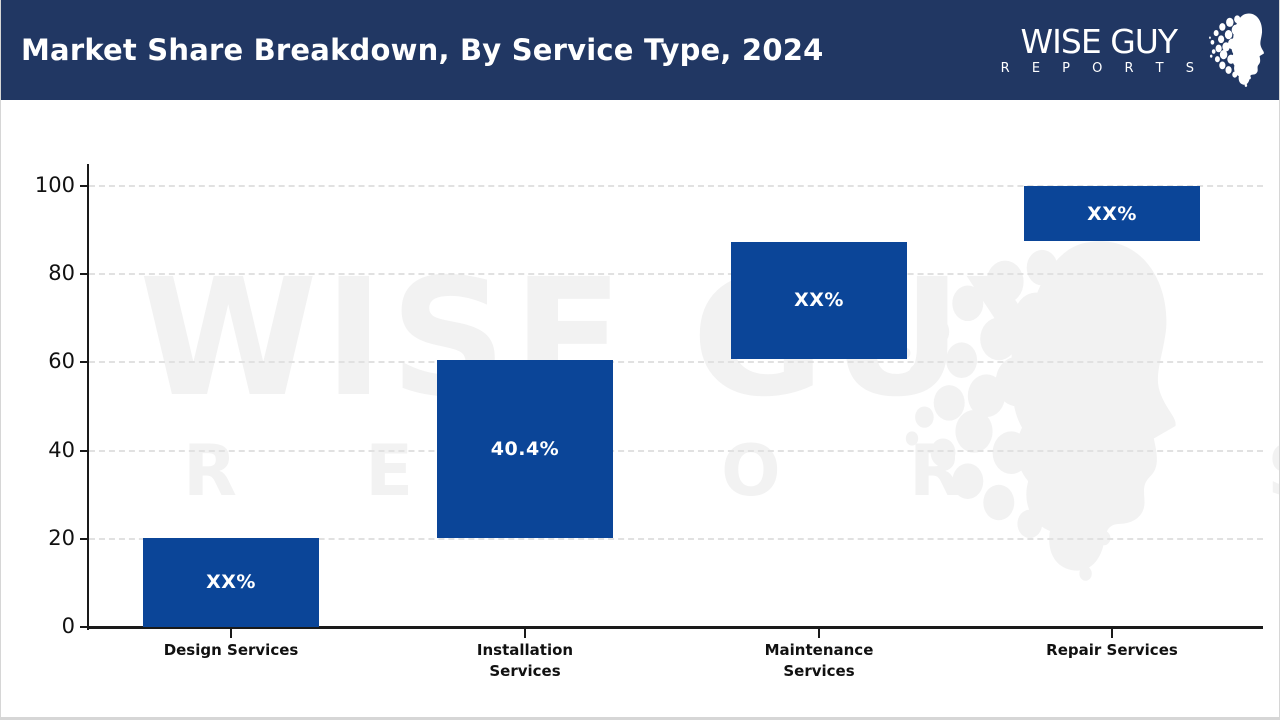 The width and height of the screenshot is (1280, 720). I want to click on x-tick-mark-installation-services, so click(525, 633).